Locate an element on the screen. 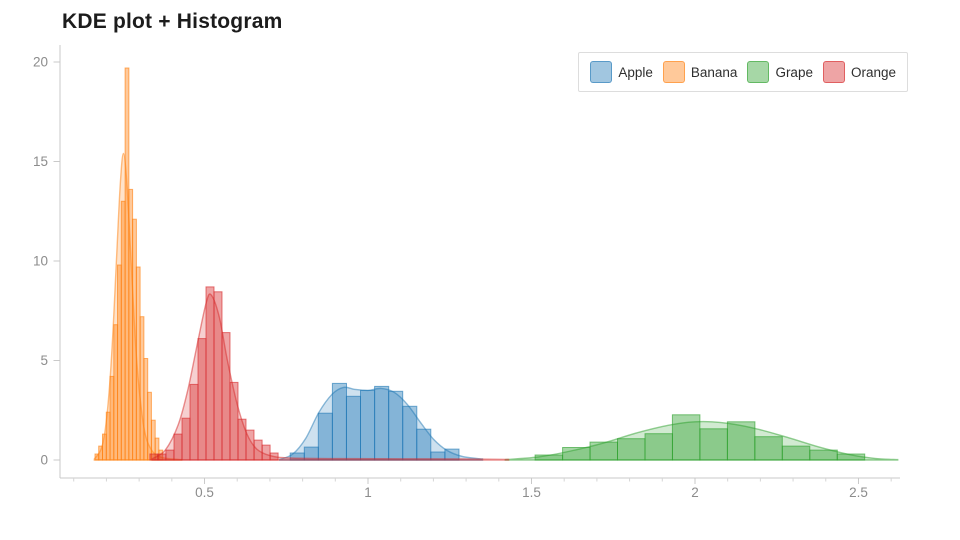 Image resolution: width=960 pixels, height=540 pixels. legend-swatch-apple is located at coordinates (601, 72).